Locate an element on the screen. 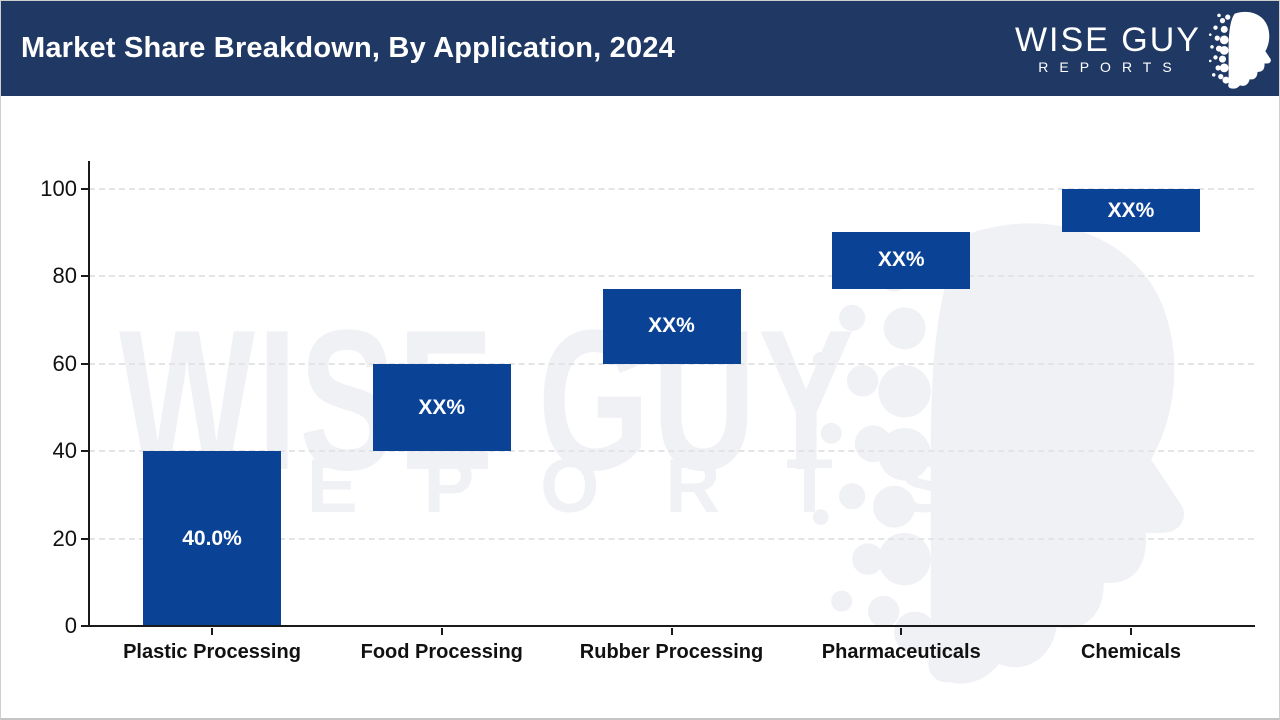  x-category-label: Rubber Processing is located at coordinates (671, 652).